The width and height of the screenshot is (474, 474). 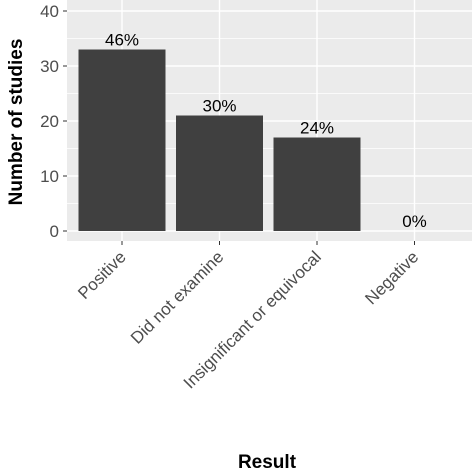 I want to click on bar-data-label: 30%, so click(x=219, y=106).